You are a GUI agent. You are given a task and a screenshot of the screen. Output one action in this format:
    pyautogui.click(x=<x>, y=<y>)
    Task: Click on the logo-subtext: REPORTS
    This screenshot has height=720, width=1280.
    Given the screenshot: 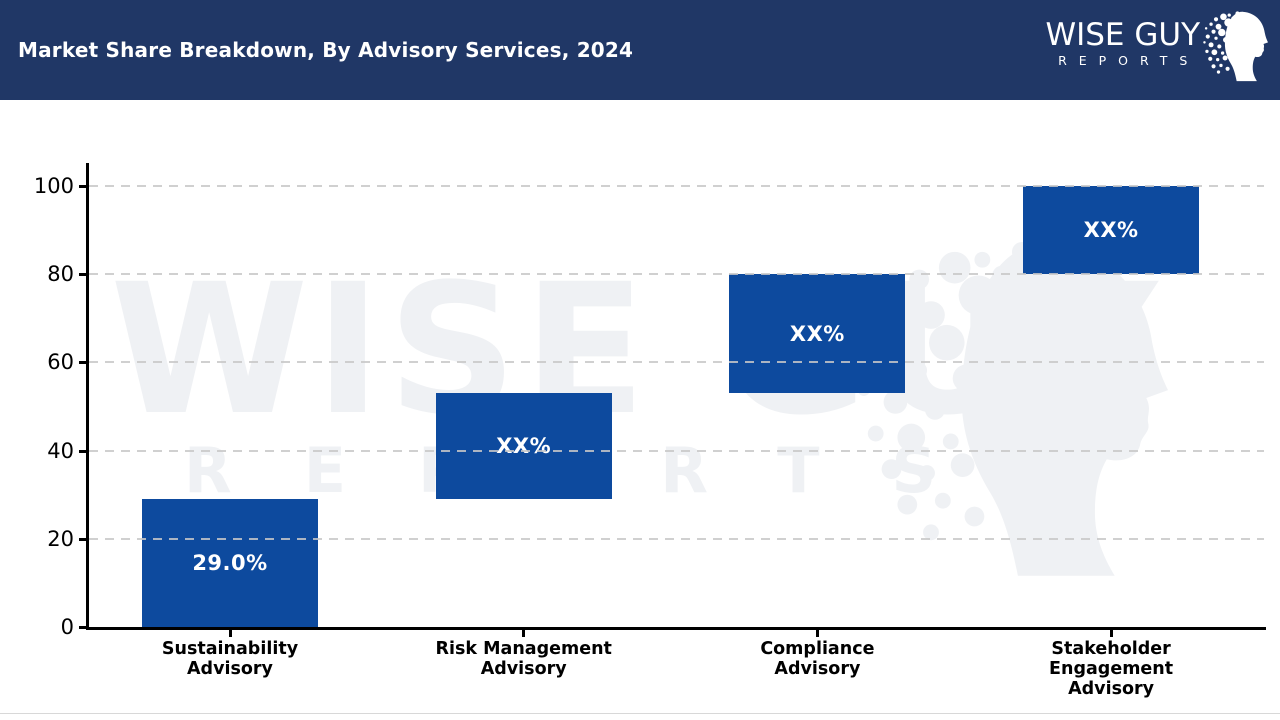 What is the action you would take?
    pyautogui.click(x=1129, y=61)
    